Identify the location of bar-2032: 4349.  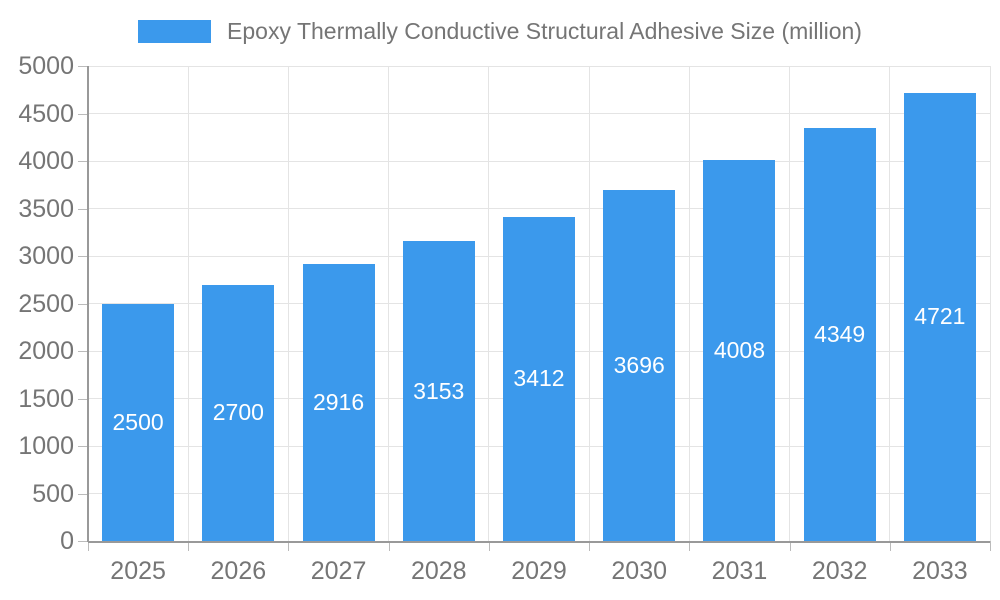
(839, 334).